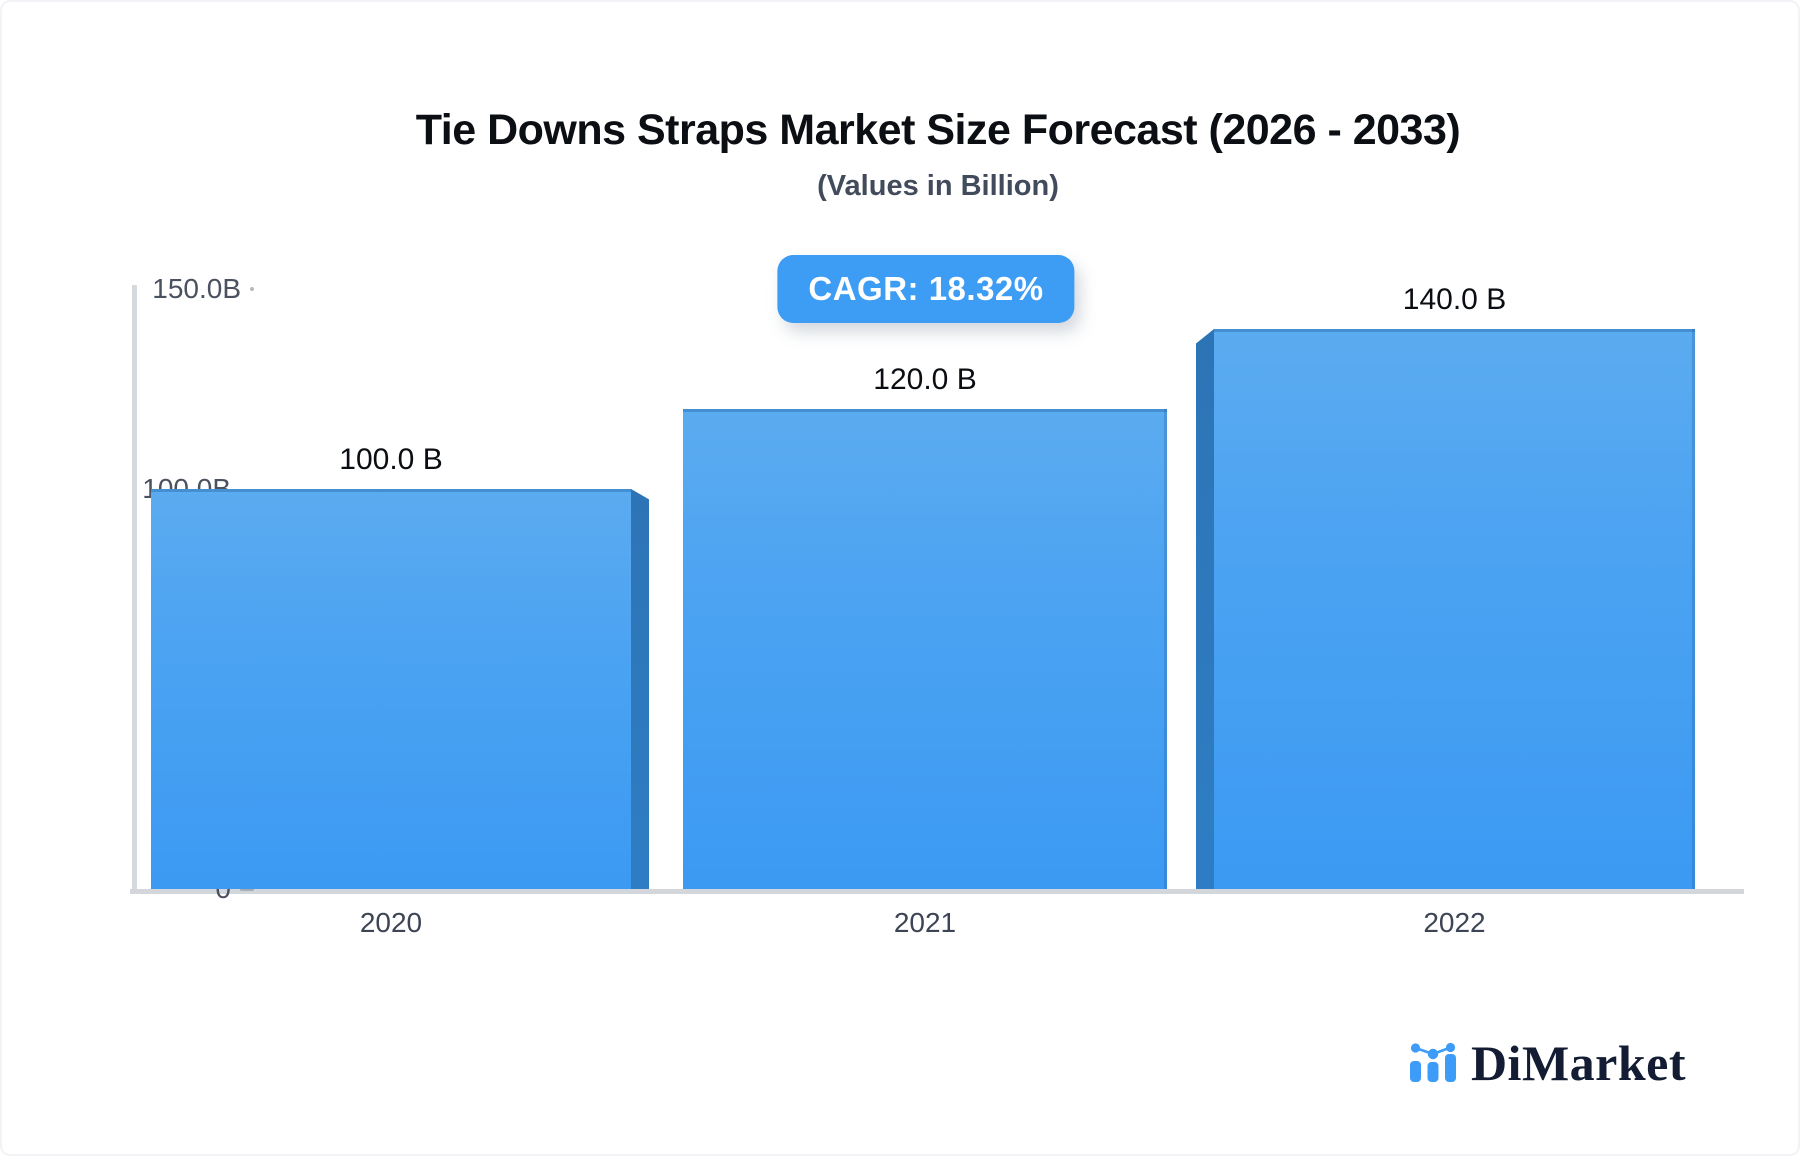 The image size is (1800, 1156). Describe the element at coordinates (925, 379) in the screenshot. I see `bar-value-label: 120.0 B` at that location.